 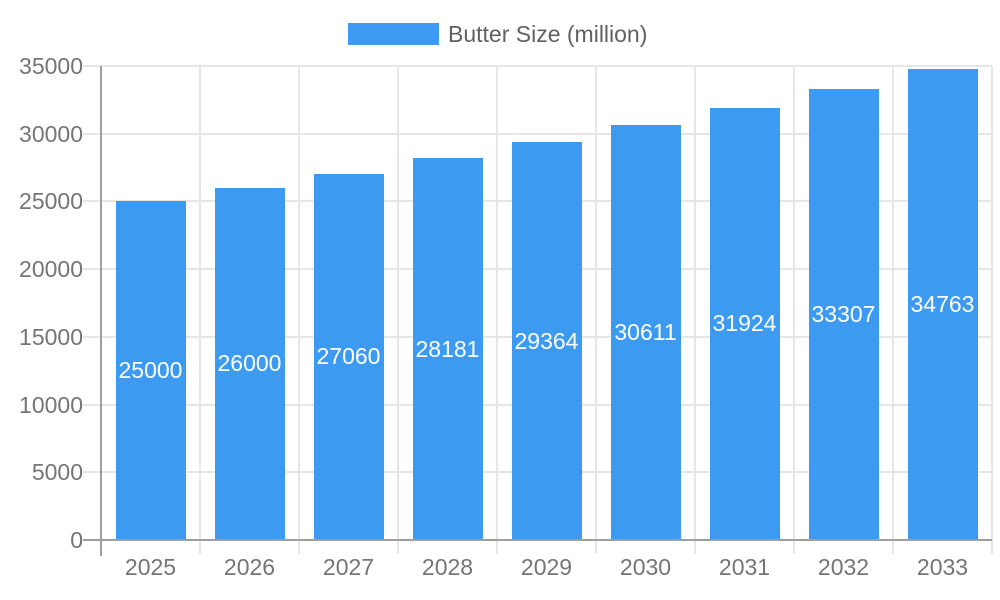 I want to click on bar: 31924, so click(x=744, y=323).